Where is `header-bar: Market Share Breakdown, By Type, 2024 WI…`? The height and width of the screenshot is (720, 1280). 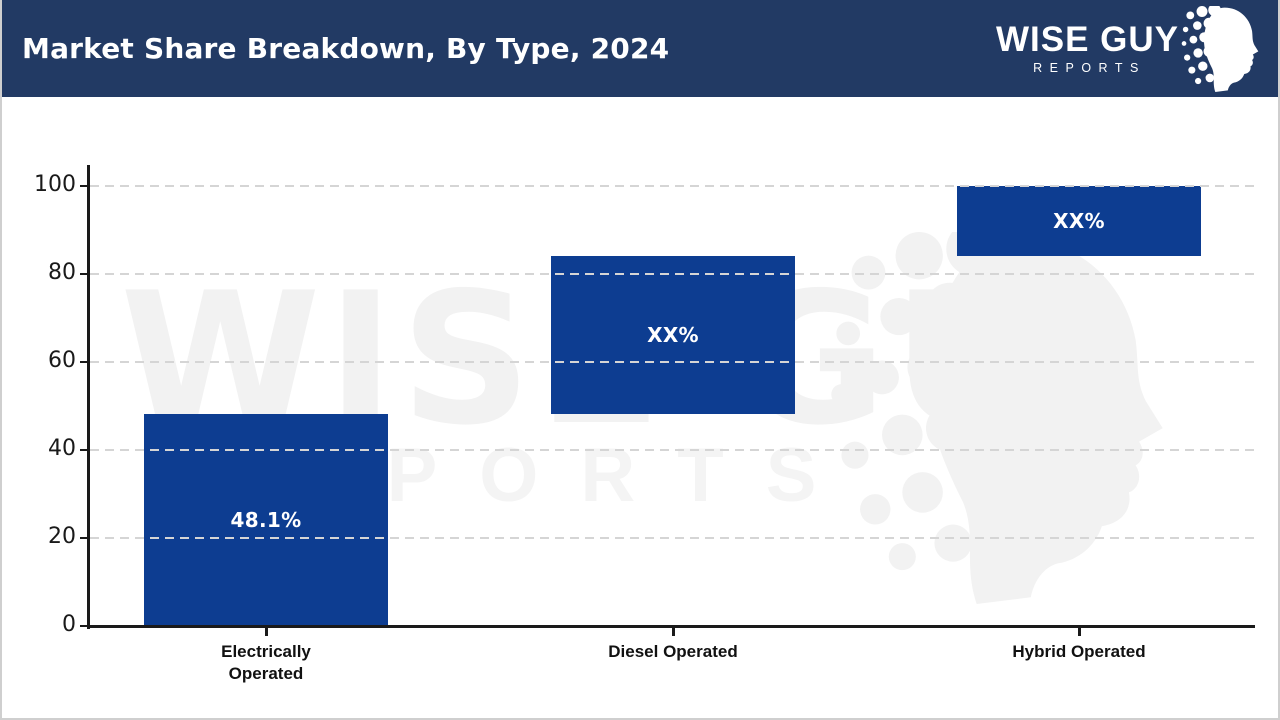 header-bar: Market Share Breakdown, By Type, 2024 WI… is located at coordinates (640, 48).